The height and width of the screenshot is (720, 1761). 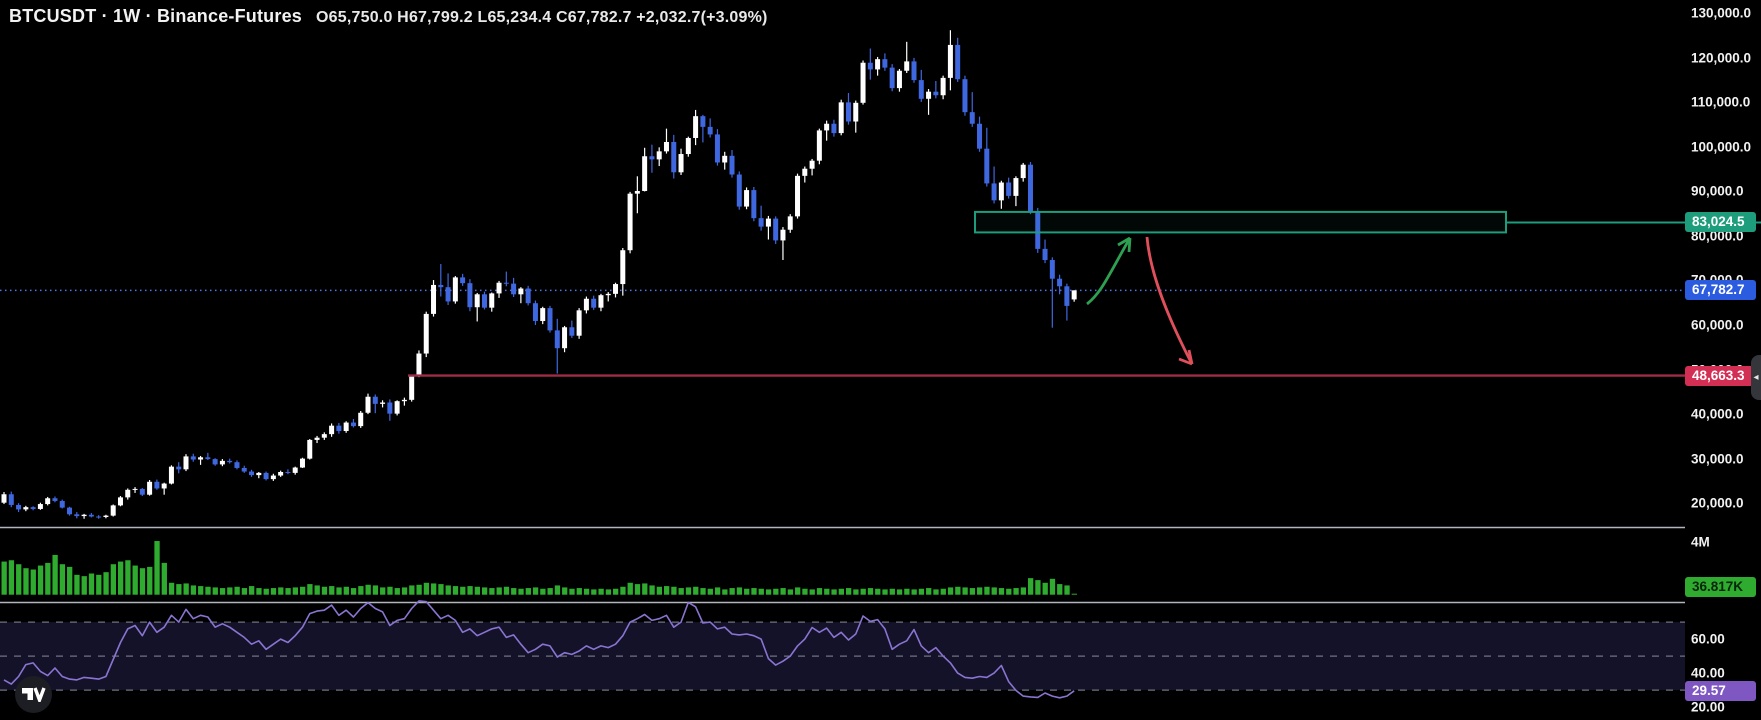 I want to click on price-tick-label: 130,000.0, so click(x=1721, y=13).